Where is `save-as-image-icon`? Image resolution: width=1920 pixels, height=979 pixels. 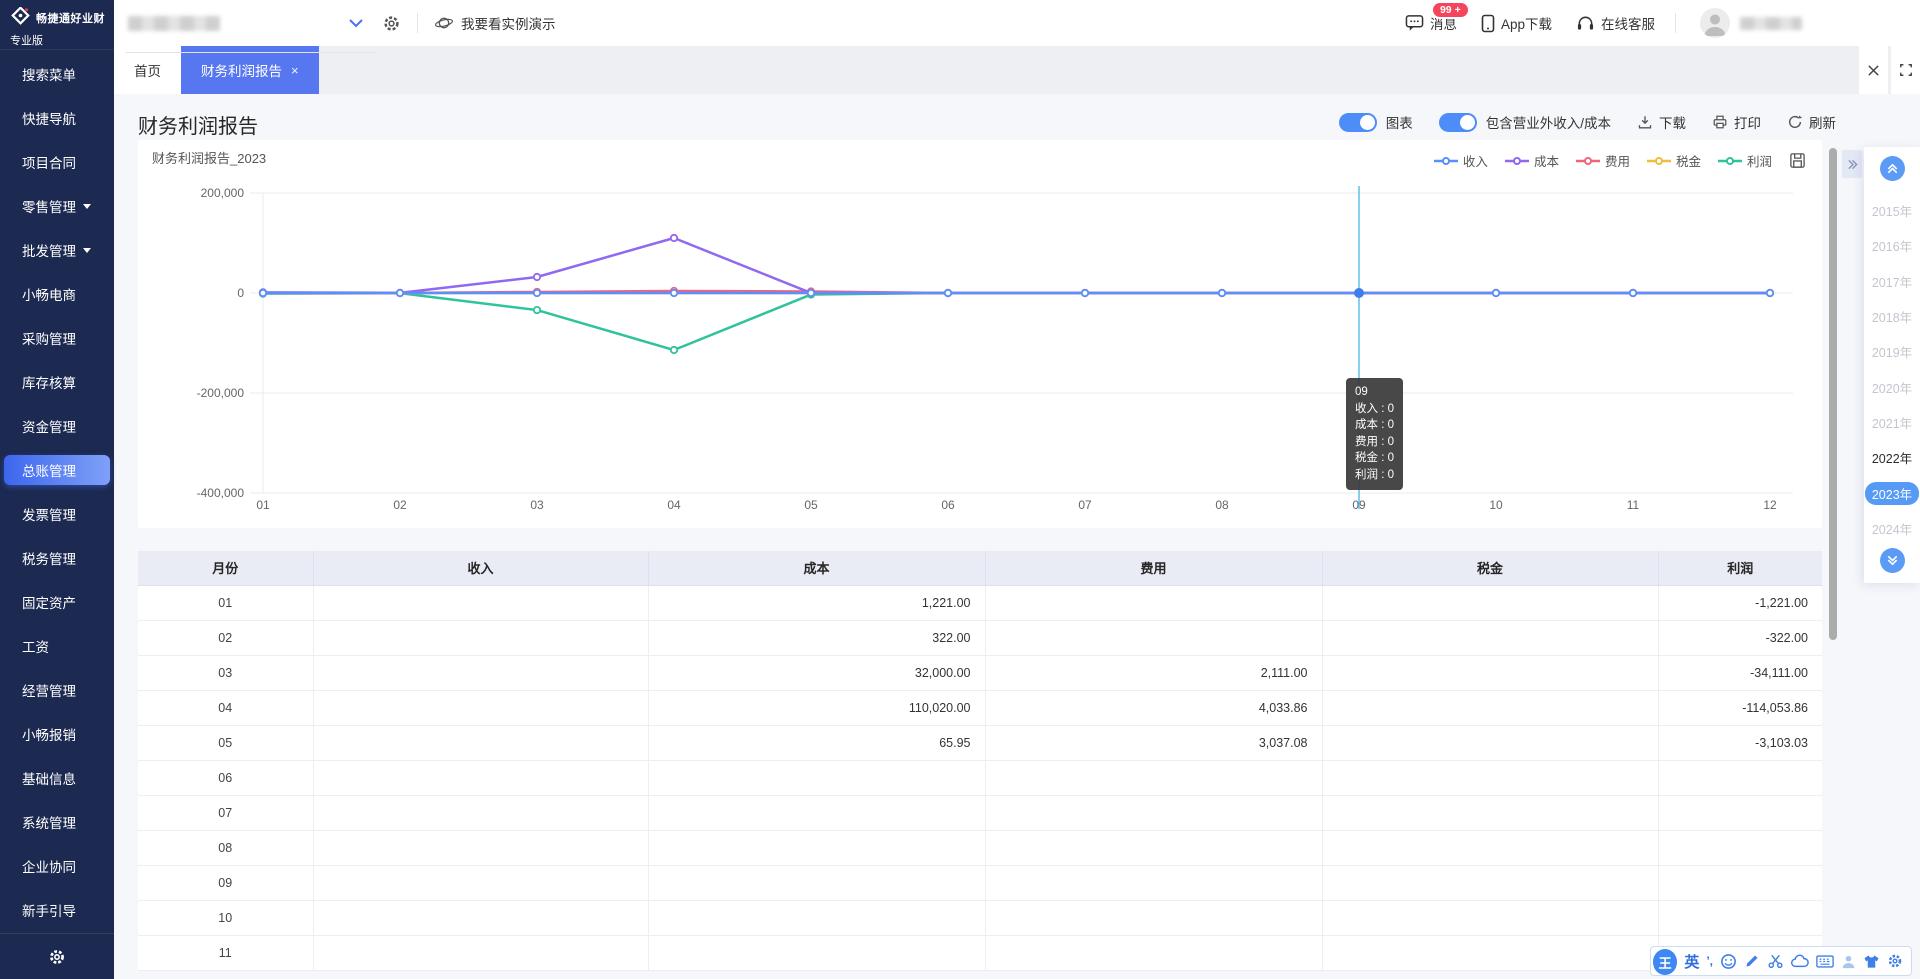
save-as-image-icon is located at coordinates (1797, 160).